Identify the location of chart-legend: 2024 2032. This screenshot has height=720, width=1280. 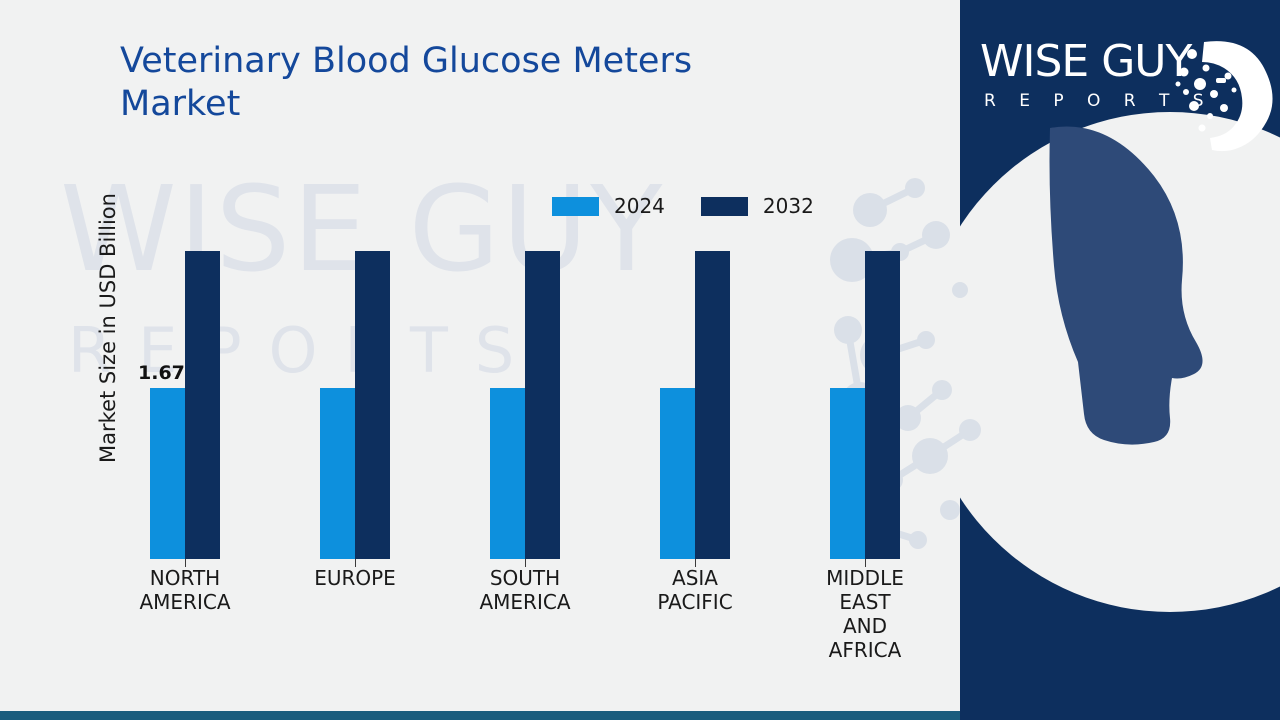
(683, 206).